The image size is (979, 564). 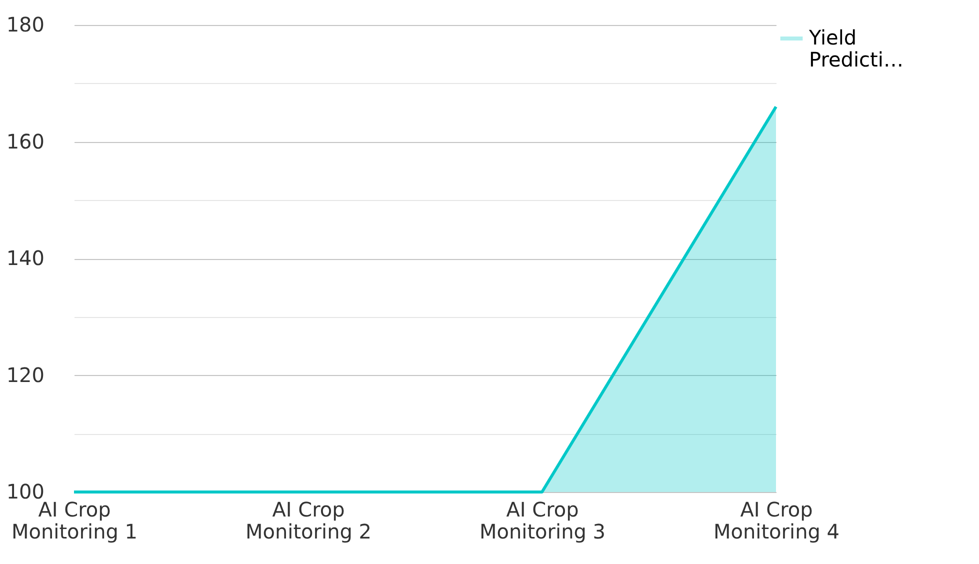 What do you see at coordinates (25, 374) in the screenshot?
I see `y-tick-label: 120` at bounding box center [25, 374].